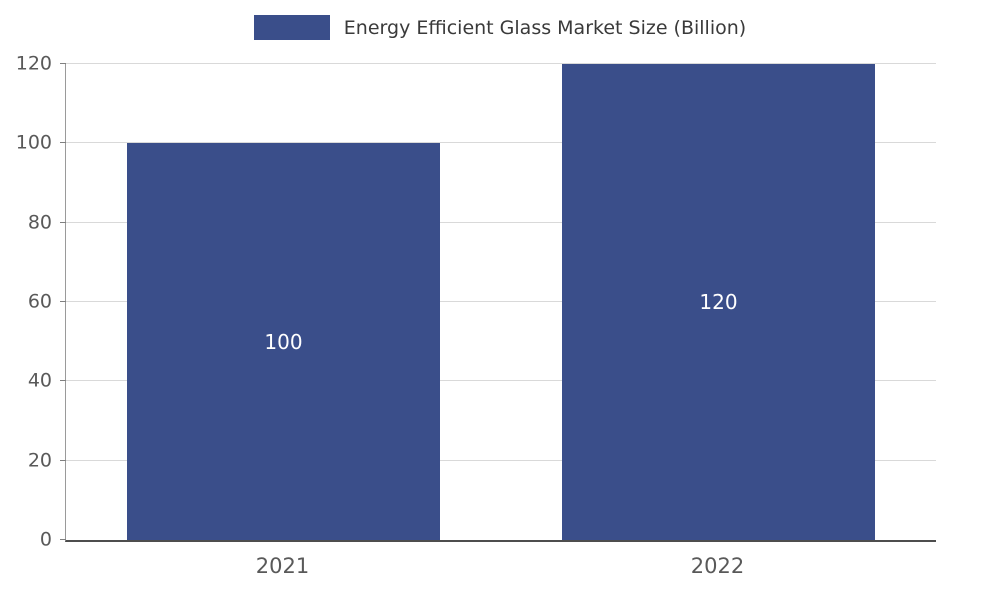 The height and width of the screenshot is (600, 1000). Describe the element at coordinates (39, 222) in the screenshot. I see `y-tick-label: 80` at that location.